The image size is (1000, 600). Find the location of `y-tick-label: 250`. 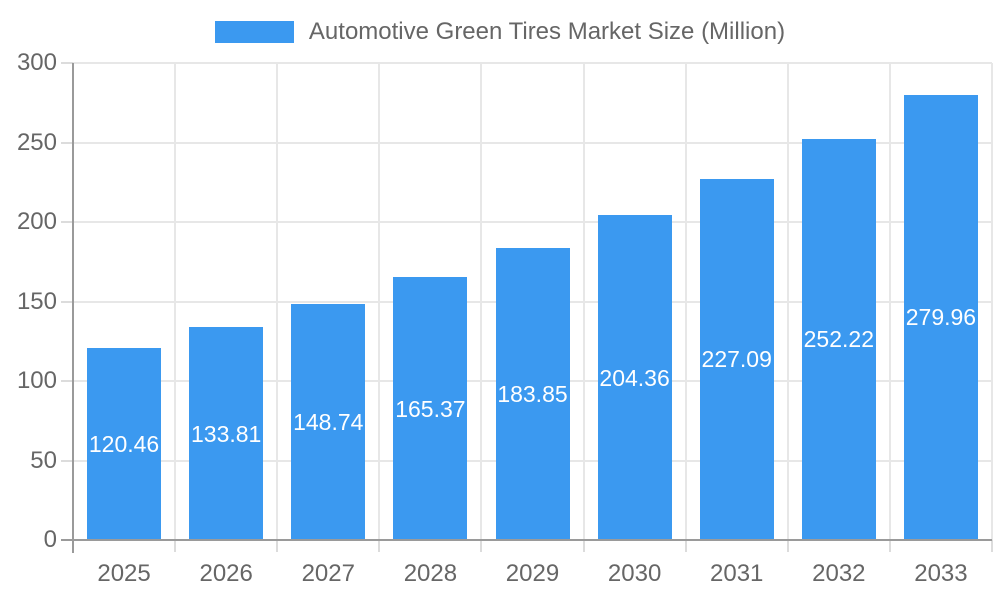

y-tick-label: 250 is located at coordinates (36, 142).